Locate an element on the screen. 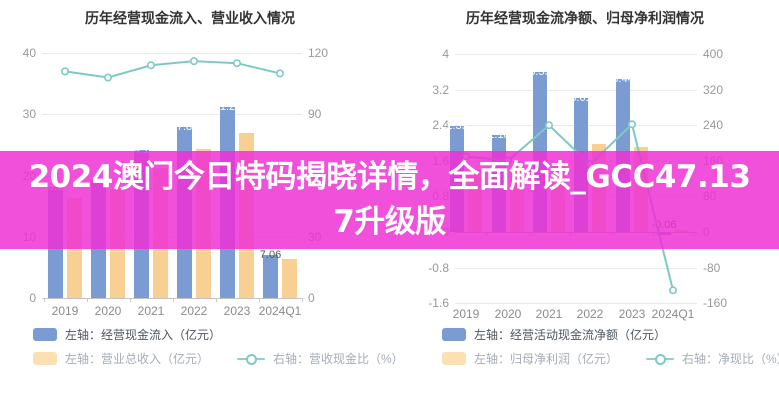  right-axis-tick-label: 90 is located at coordinates (315, 114).